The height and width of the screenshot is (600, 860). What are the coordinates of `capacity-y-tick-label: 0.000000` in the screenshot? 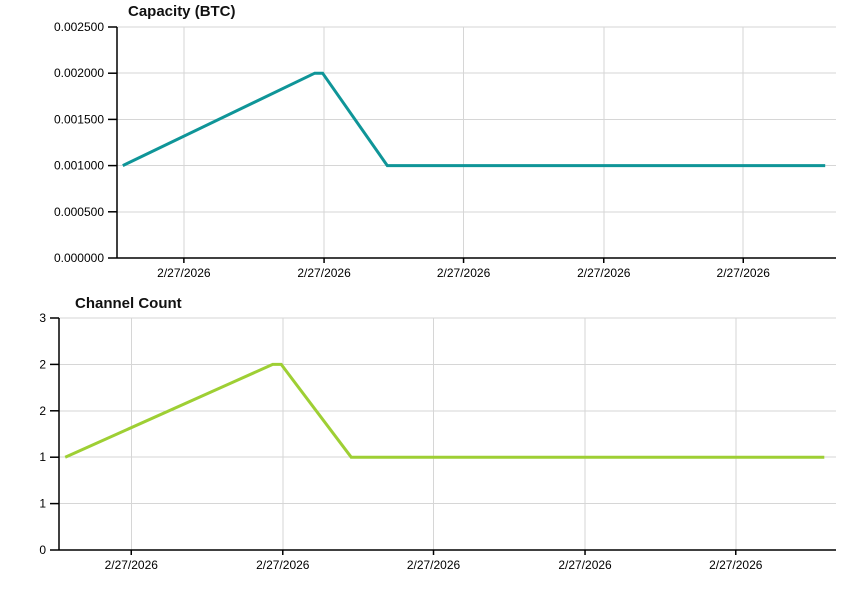 It's located at (79, 258).